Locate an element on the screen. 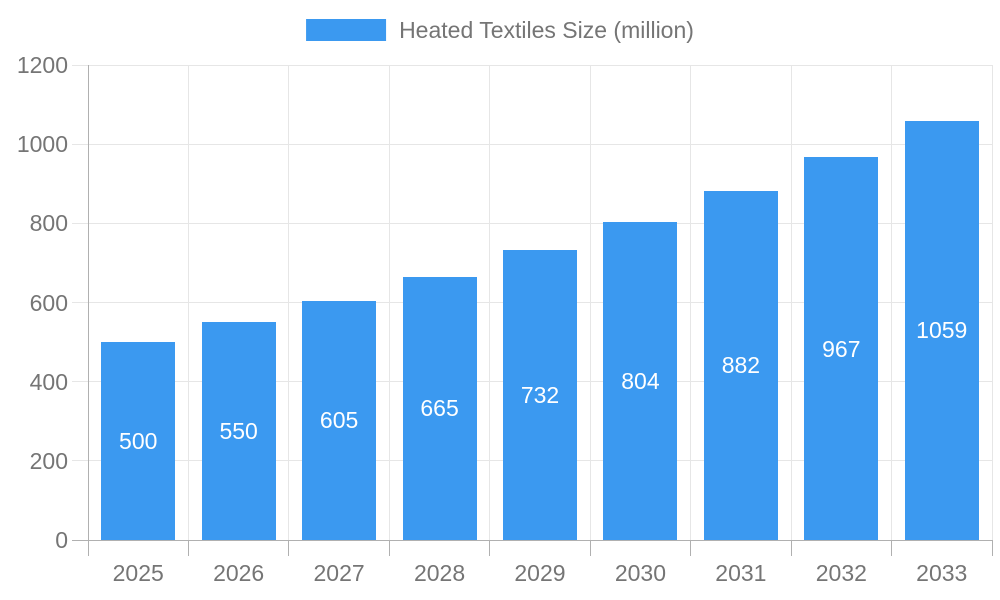 This screenshot has height=600, width=1000. y-axis-line is located at coordinates (88, 302).